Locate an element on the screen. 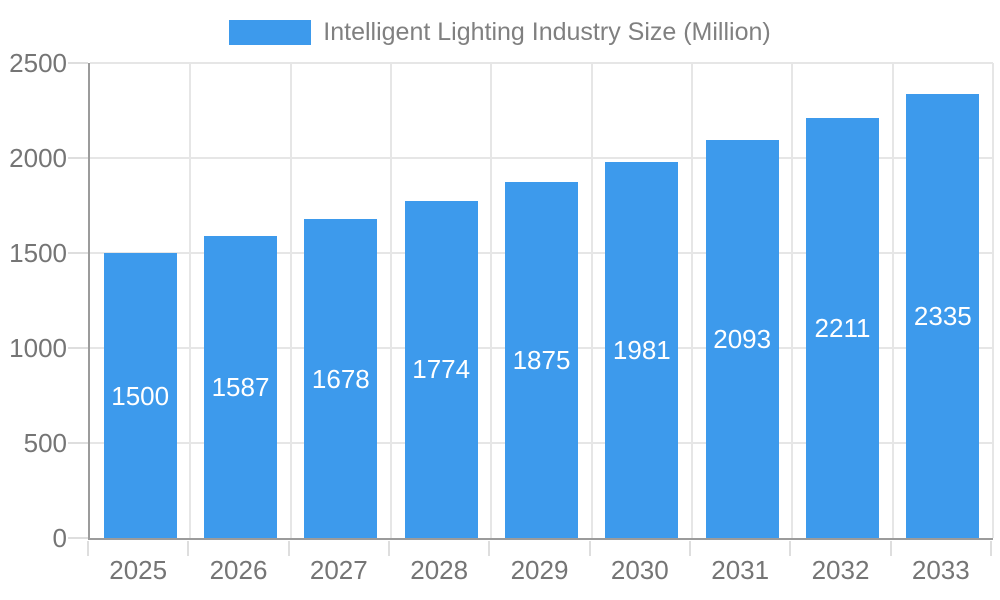  bar-value-label: 1875 is located at coordinates (541, 359).